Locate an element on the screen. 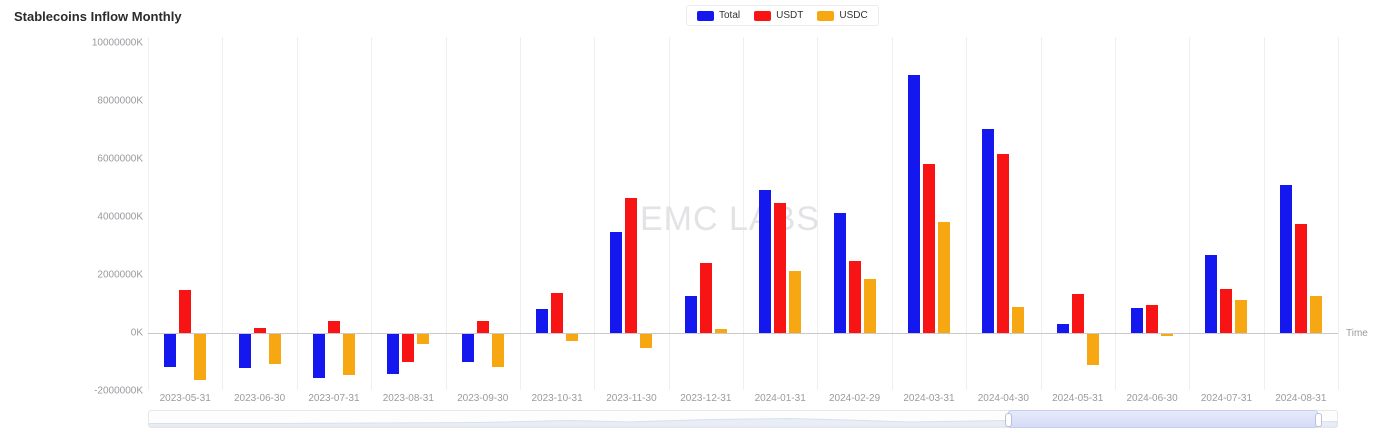  chart-legend: Total USDT USDC is located at coordinates (782, 15).